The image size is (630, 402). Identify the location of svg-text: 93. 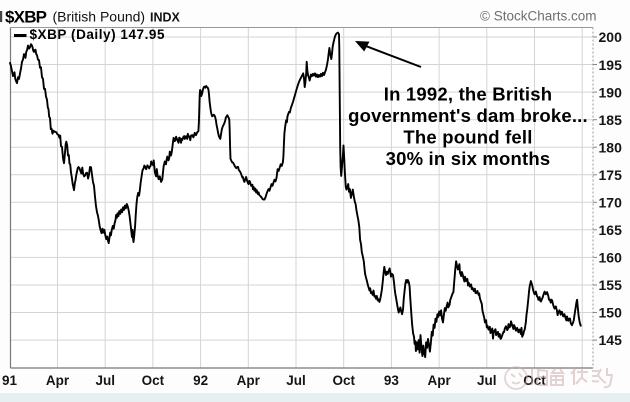
(392, 380).